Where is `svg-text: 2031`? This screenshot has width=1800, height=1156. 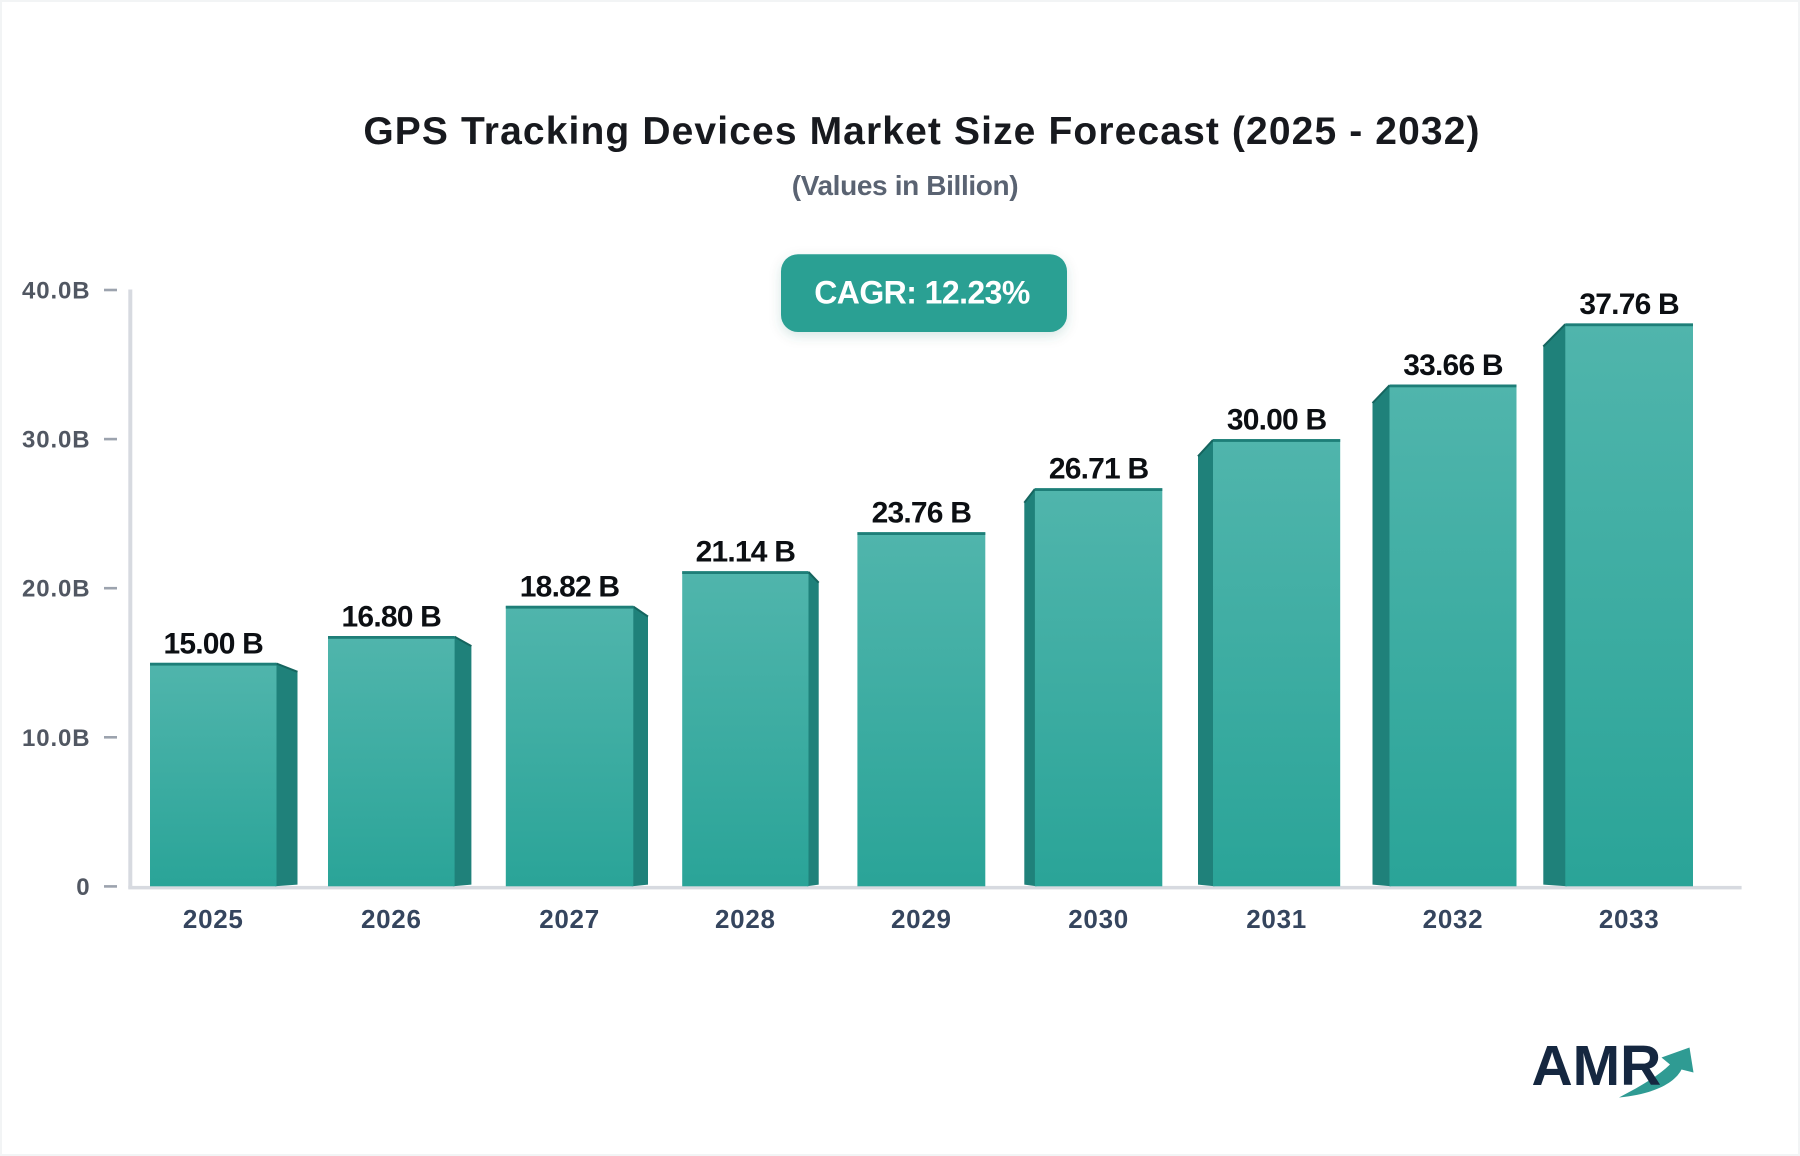 svg-text: 2031 is located at coordinates (1276, 919).